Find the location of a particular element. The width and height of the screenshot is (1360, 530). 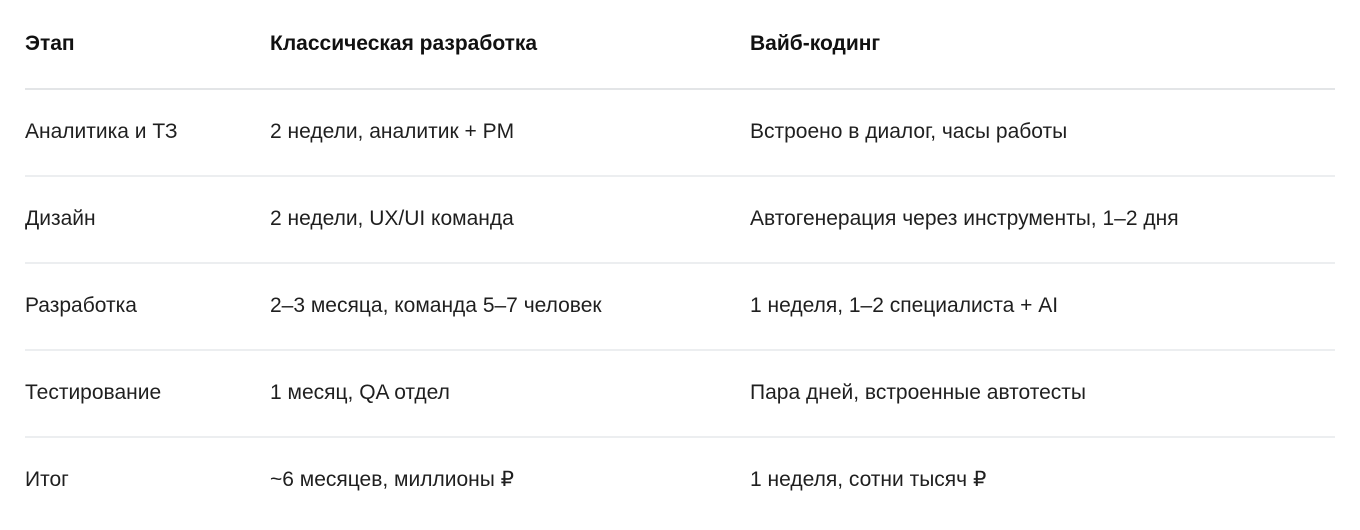

cell-vibe: 1 неделя, сотни тысяч ₽ is located at coordinates (1042, 480).